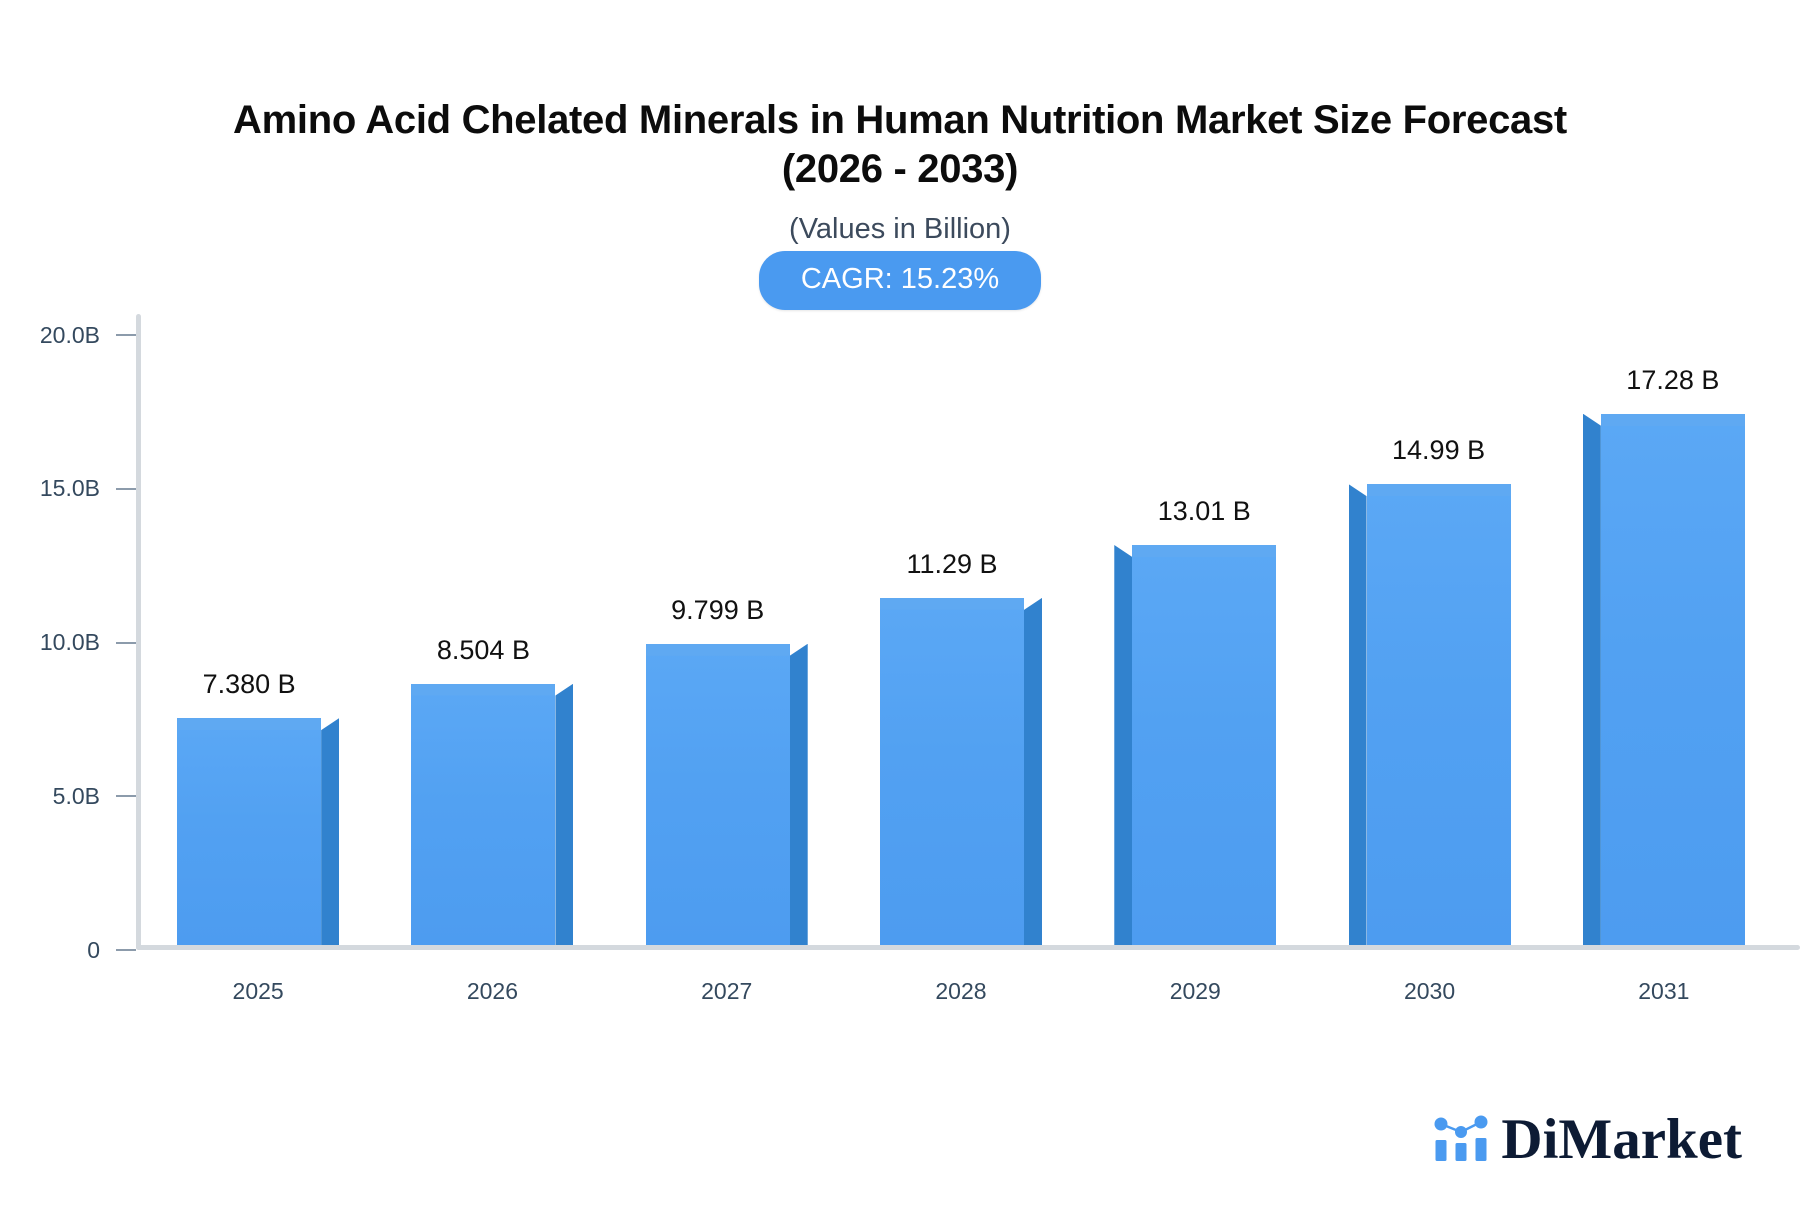 The width and height of the screenshot is (1800, 1212). I want to click on y-axis-tick: 15.0B, so click(88, 488).